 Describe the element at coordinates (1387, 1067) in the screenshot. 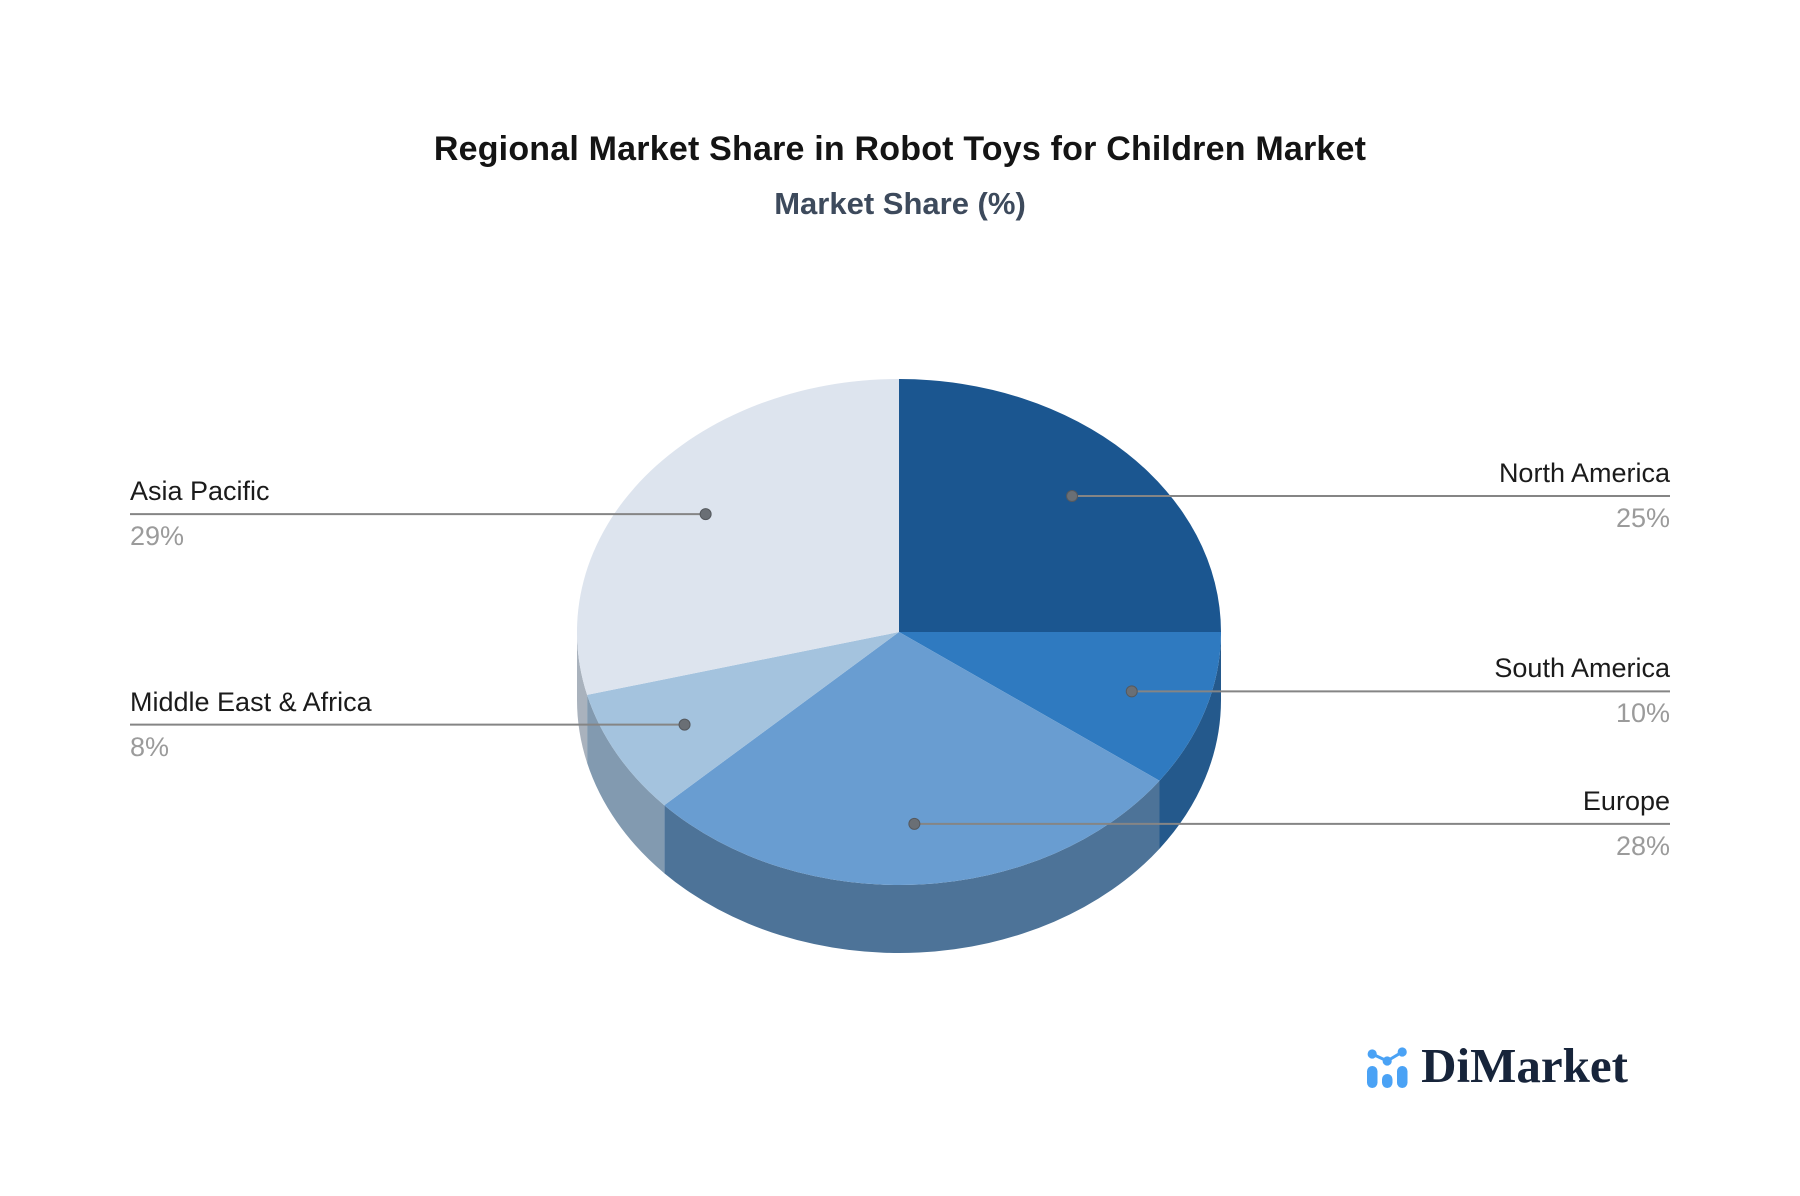

I see `bar-line-chart-icon` at that location.